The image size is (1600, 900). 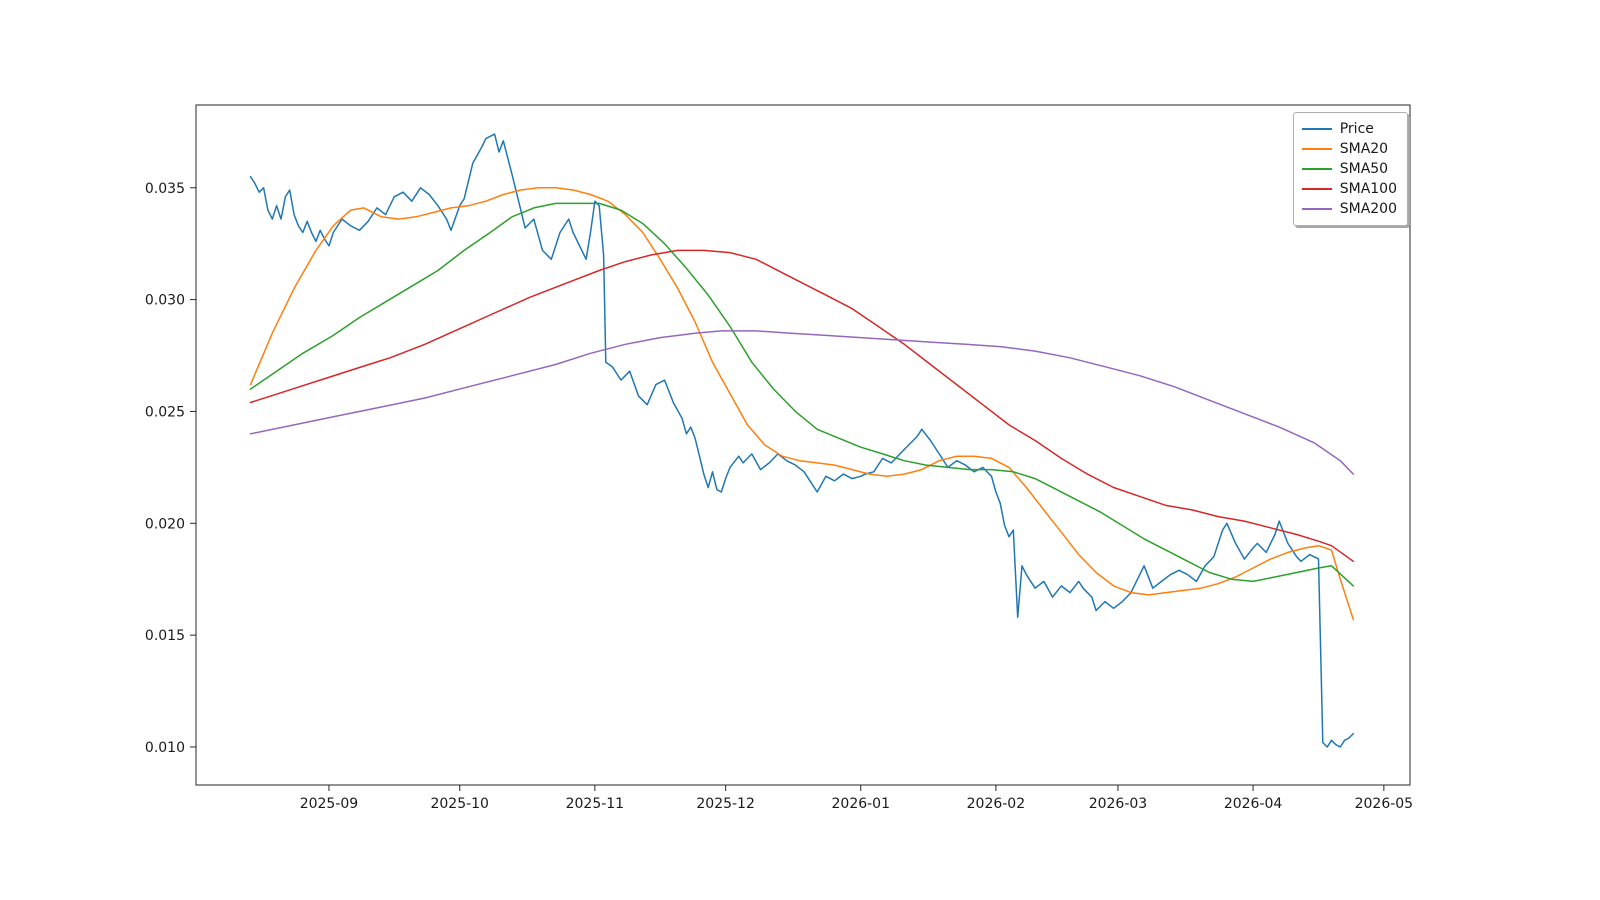 What do you see at coordinates (165, 748) in the screenshot?
I see `y-tick-label: 0.010` at bounding box center [165, 748].